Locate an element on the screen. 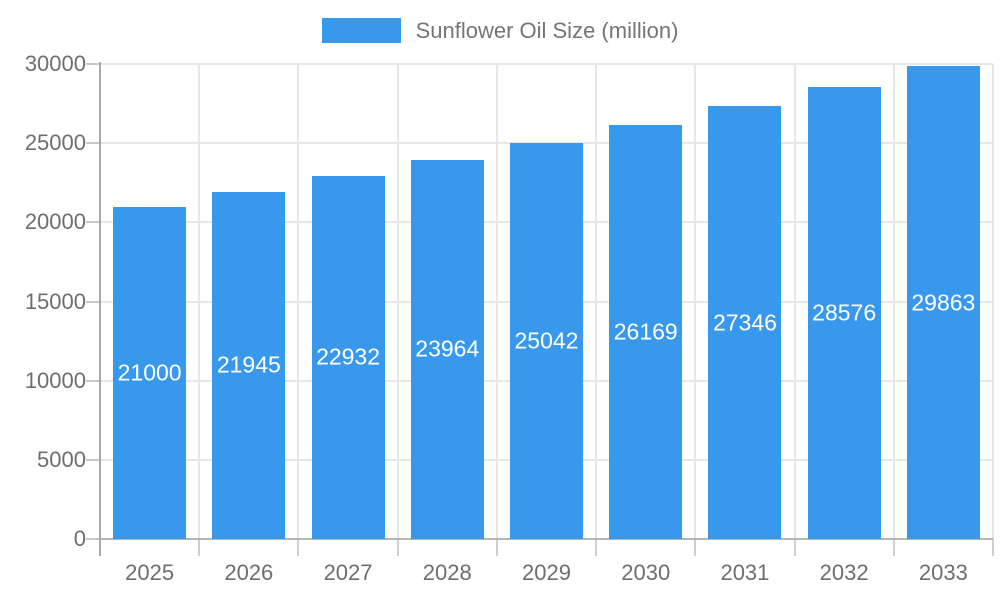 The width and height of the screenshot is (1000, 600). bar-2032: 28576 is located at coordinates (844, 312).